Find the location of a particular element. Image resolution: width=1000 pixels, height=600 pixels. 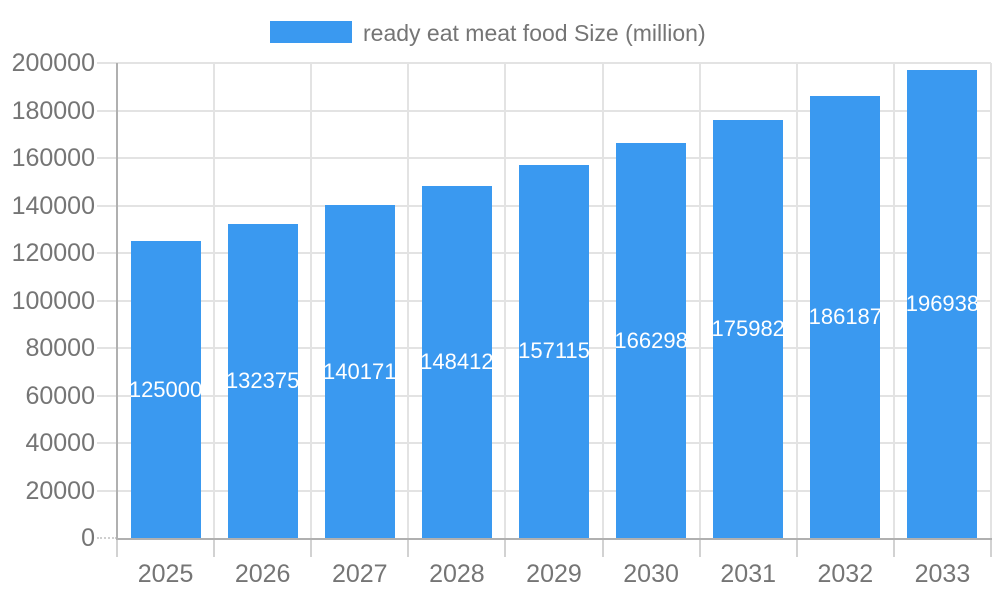

bar-2028: 148412 is located at coordinates (456, 361).